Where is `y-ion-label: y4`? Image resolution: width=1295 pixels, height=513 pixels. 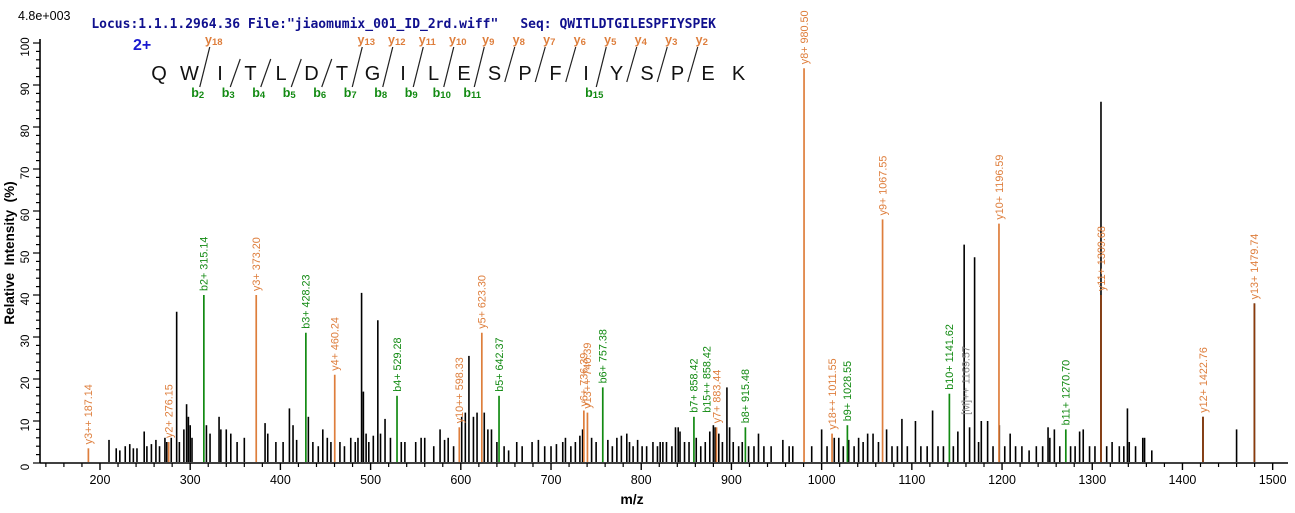
y-ion-label: y4 is located at coordinates (641, 40).